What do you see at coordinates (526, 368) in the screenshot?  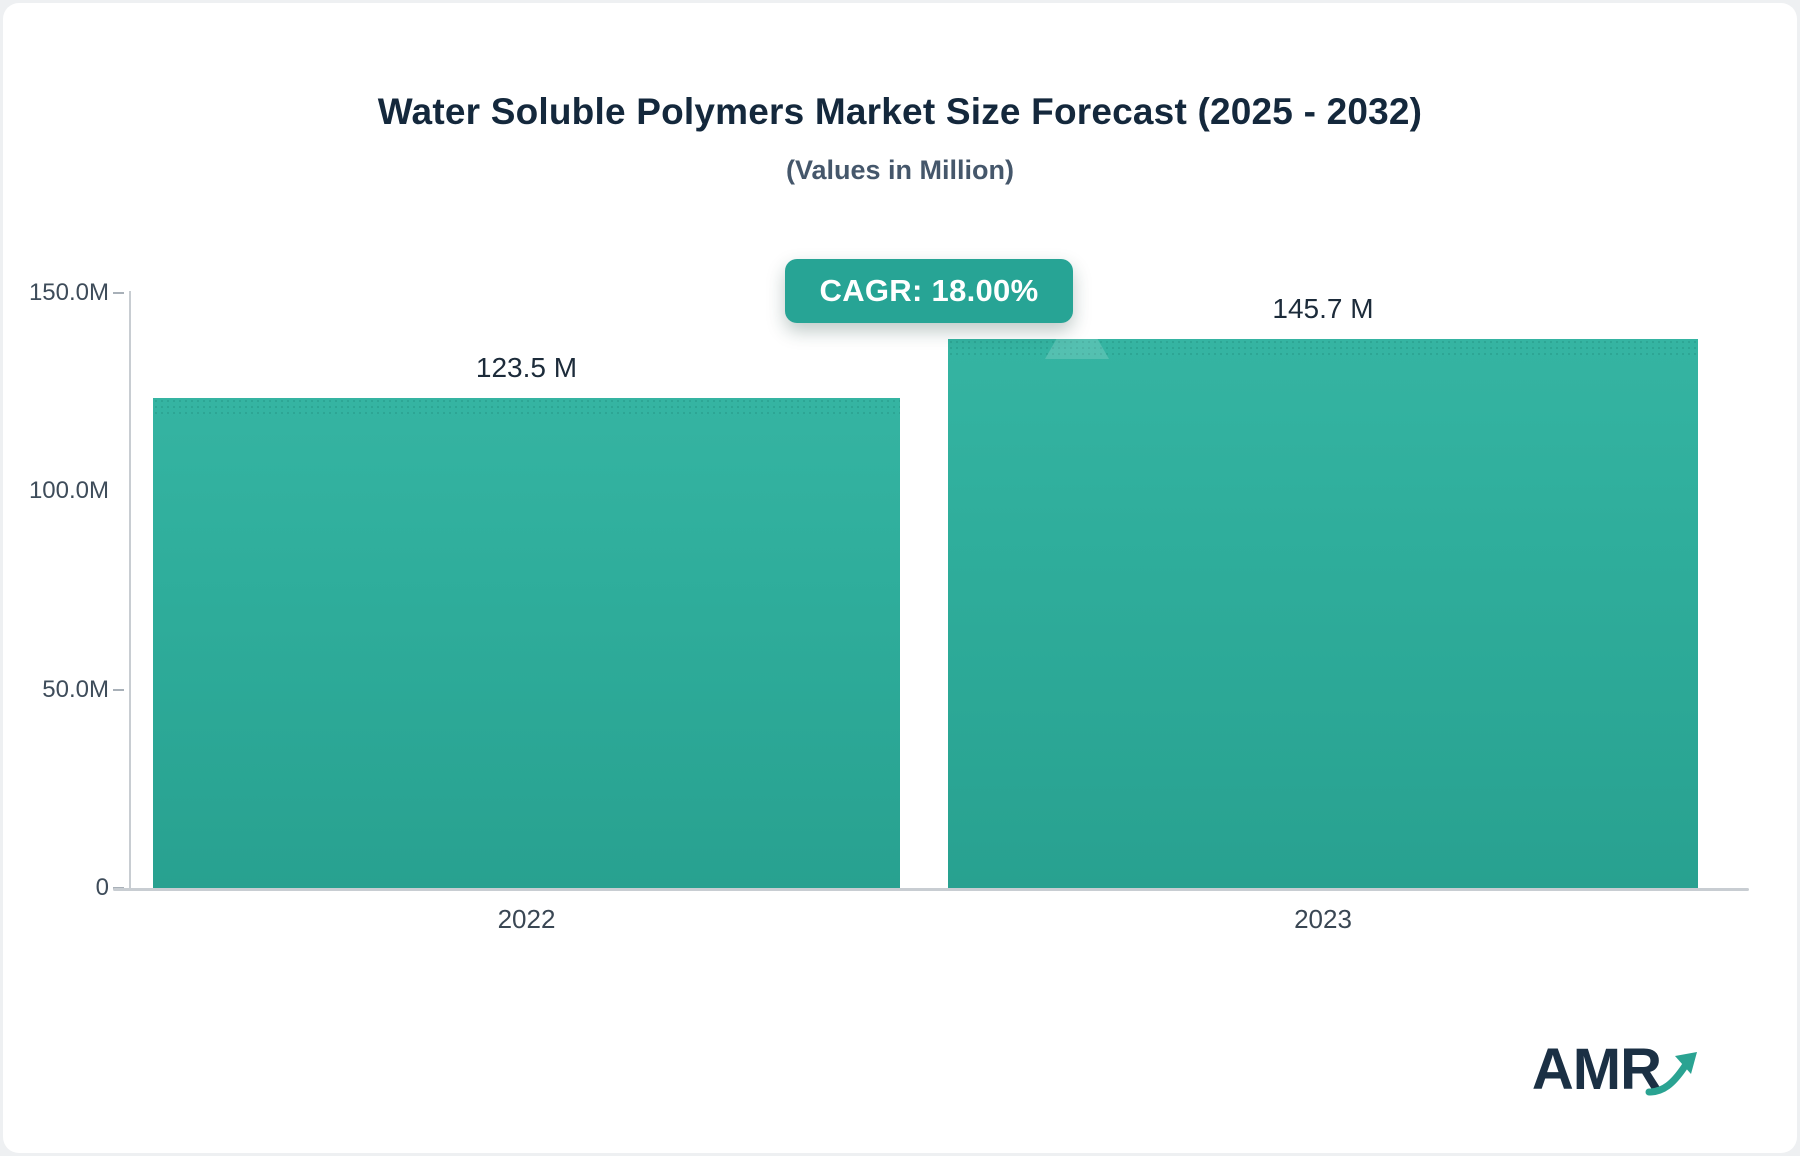 I see `bar-value-label-2022: 123.5 M` at bounding box center [526, 368].